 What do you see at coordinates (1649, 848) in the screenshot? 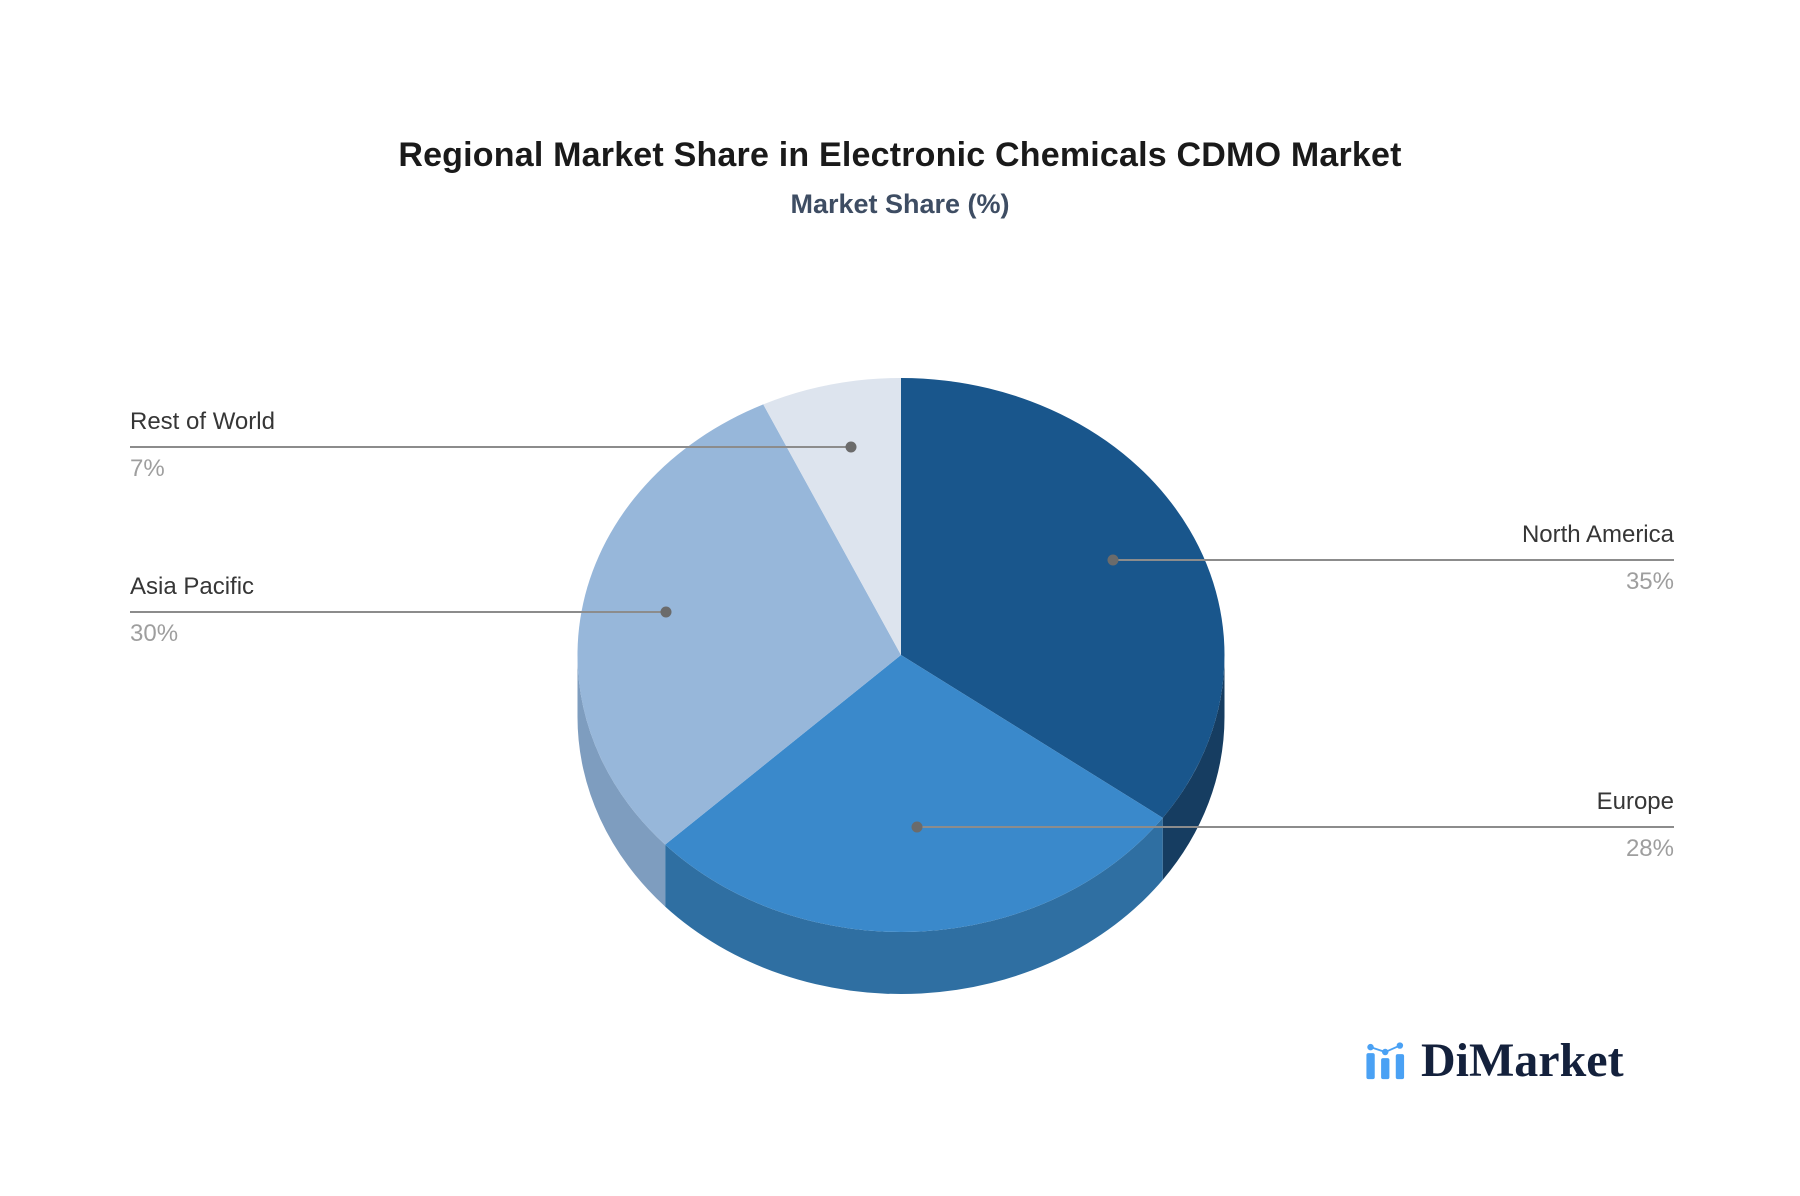
I see `callout-value-europe: 28%` at bounding box center [1649, 848].